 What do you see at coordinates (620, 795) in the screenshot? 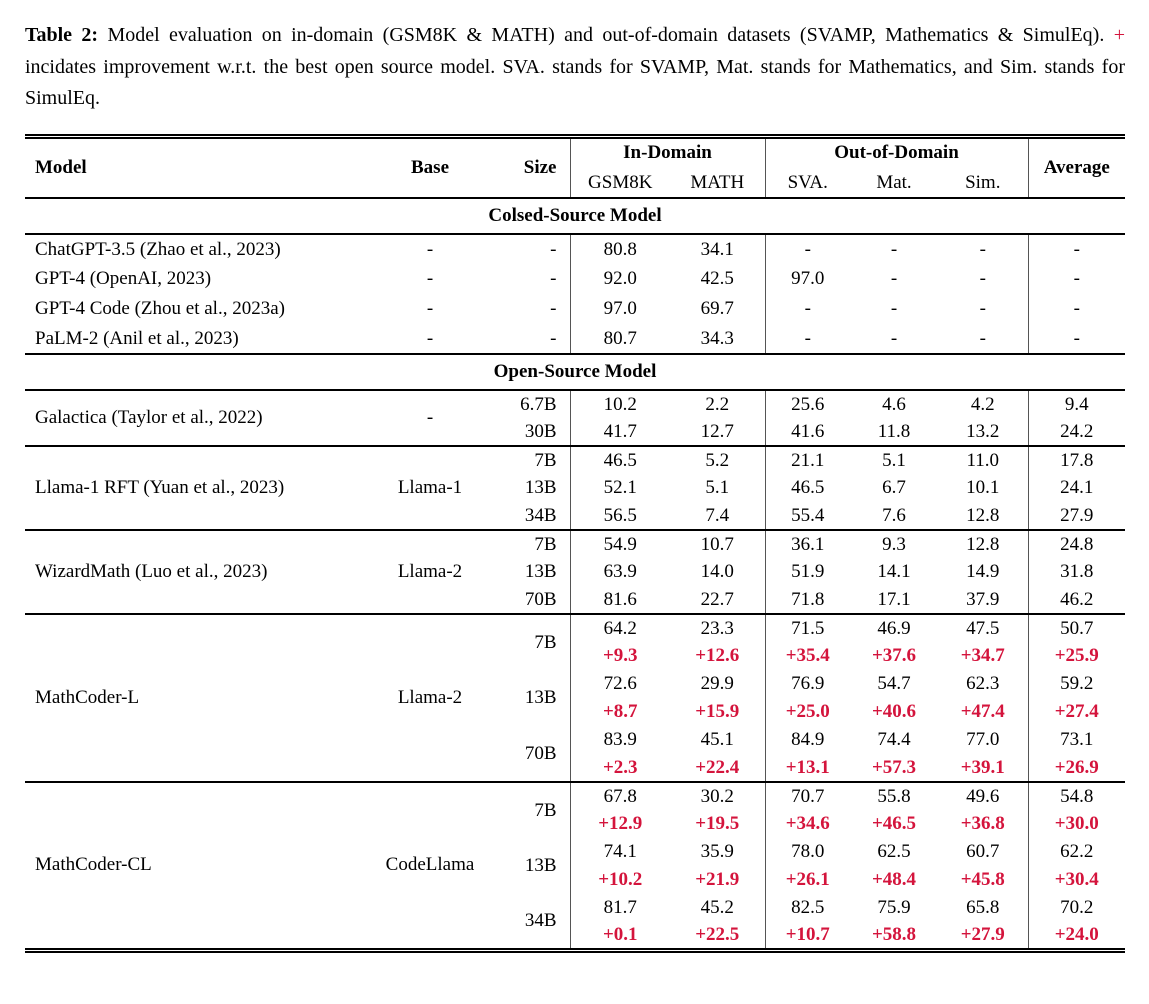
I see `value-cell: 67.8` at bounding box center [620, 795].